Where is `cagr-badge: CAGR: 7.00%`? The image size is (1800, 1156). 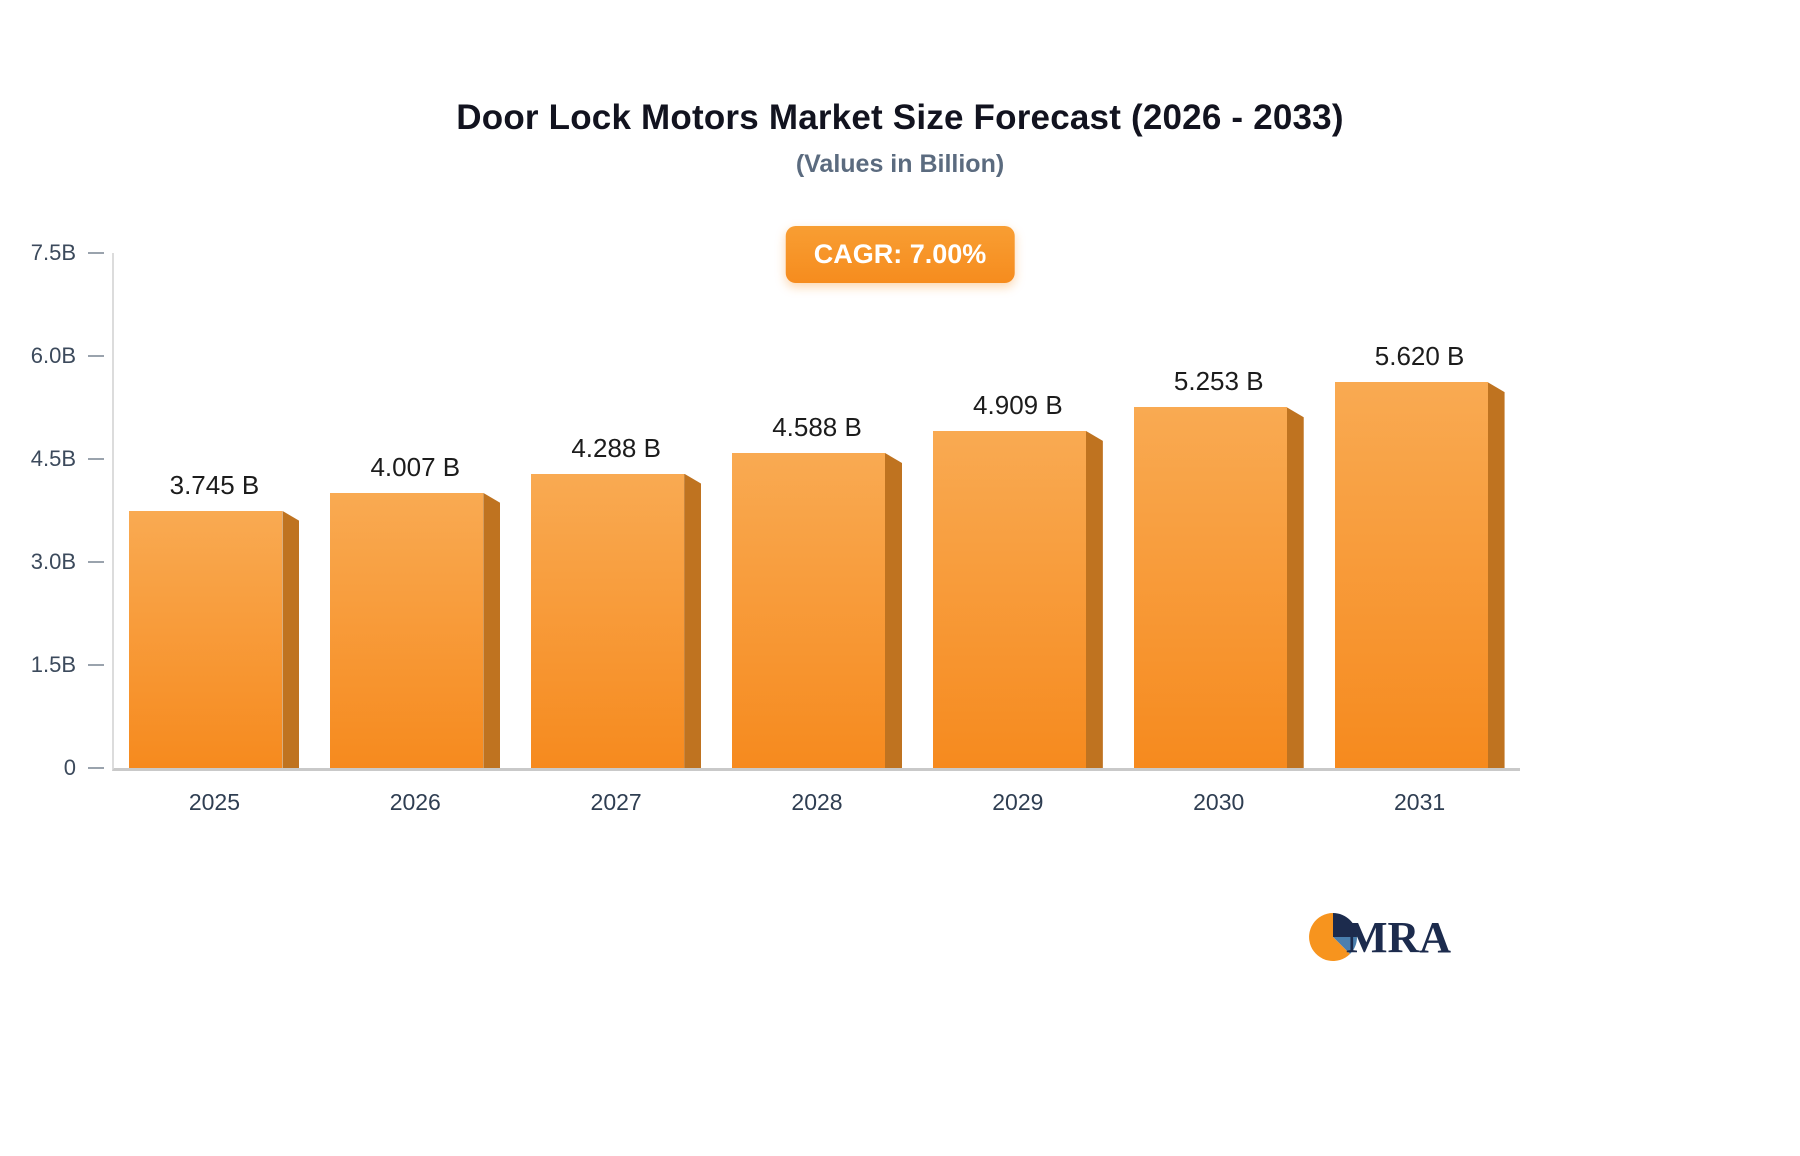
cagr-badge: CAGR: 7.00% is located at coordinates (900, 254).